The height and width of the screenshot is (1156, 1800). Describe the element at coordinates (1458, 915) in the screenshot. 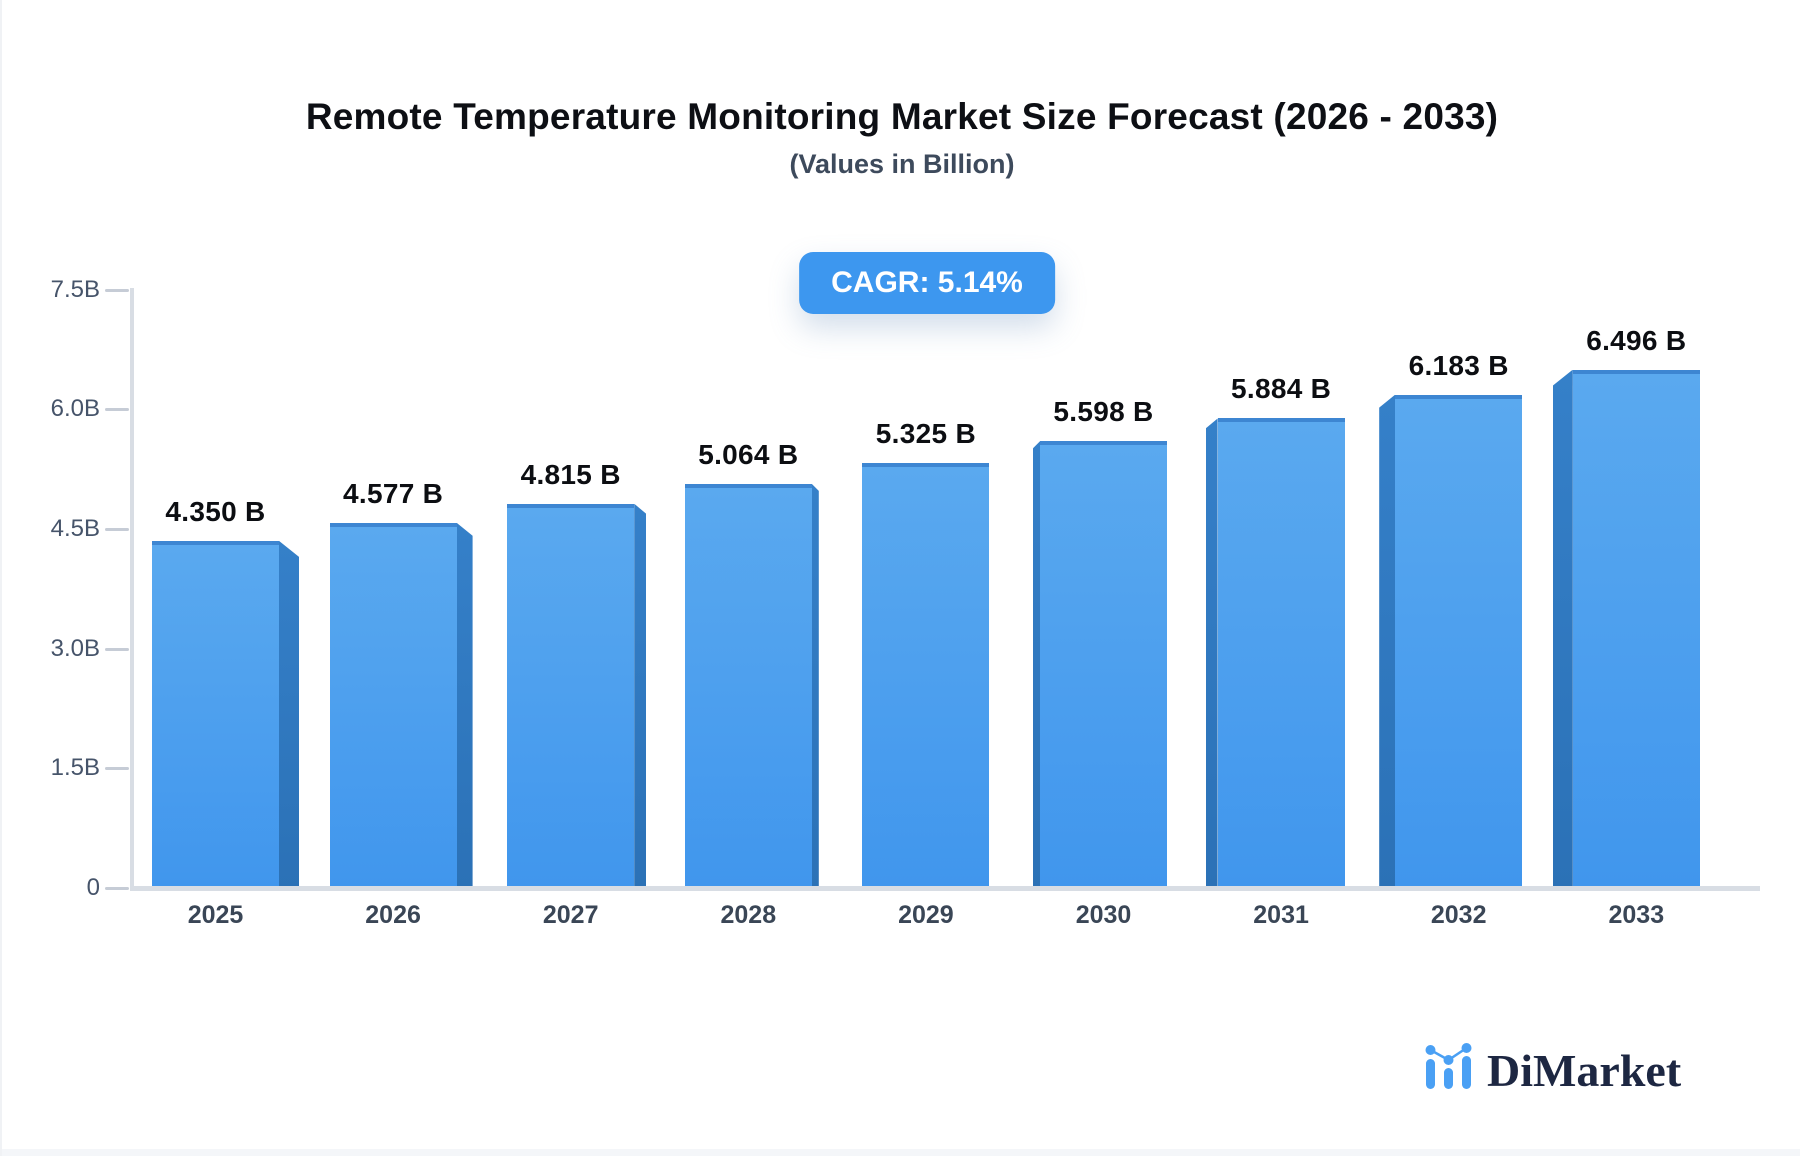

I see `x-tick-label: 2032` at that location.